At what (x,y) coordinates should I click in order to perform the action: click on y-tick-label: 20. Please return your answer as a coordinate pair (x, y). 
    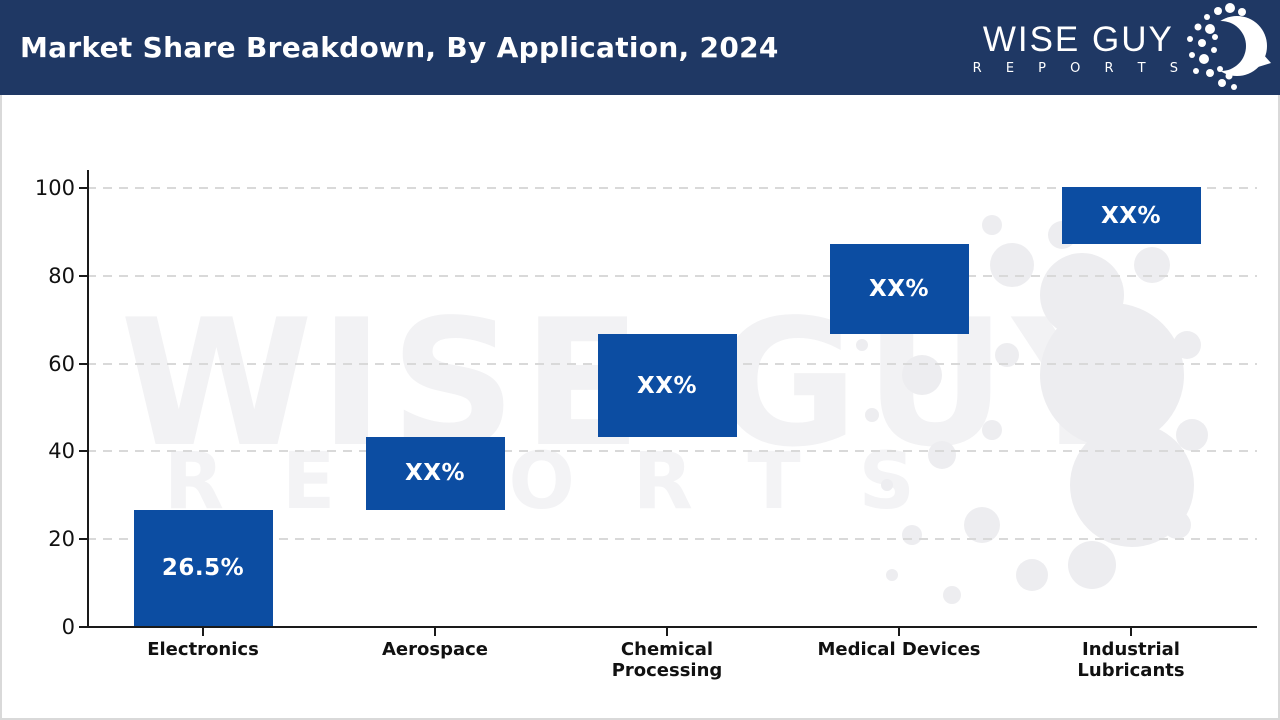
    Looking at the image, I should click on (61, 539).